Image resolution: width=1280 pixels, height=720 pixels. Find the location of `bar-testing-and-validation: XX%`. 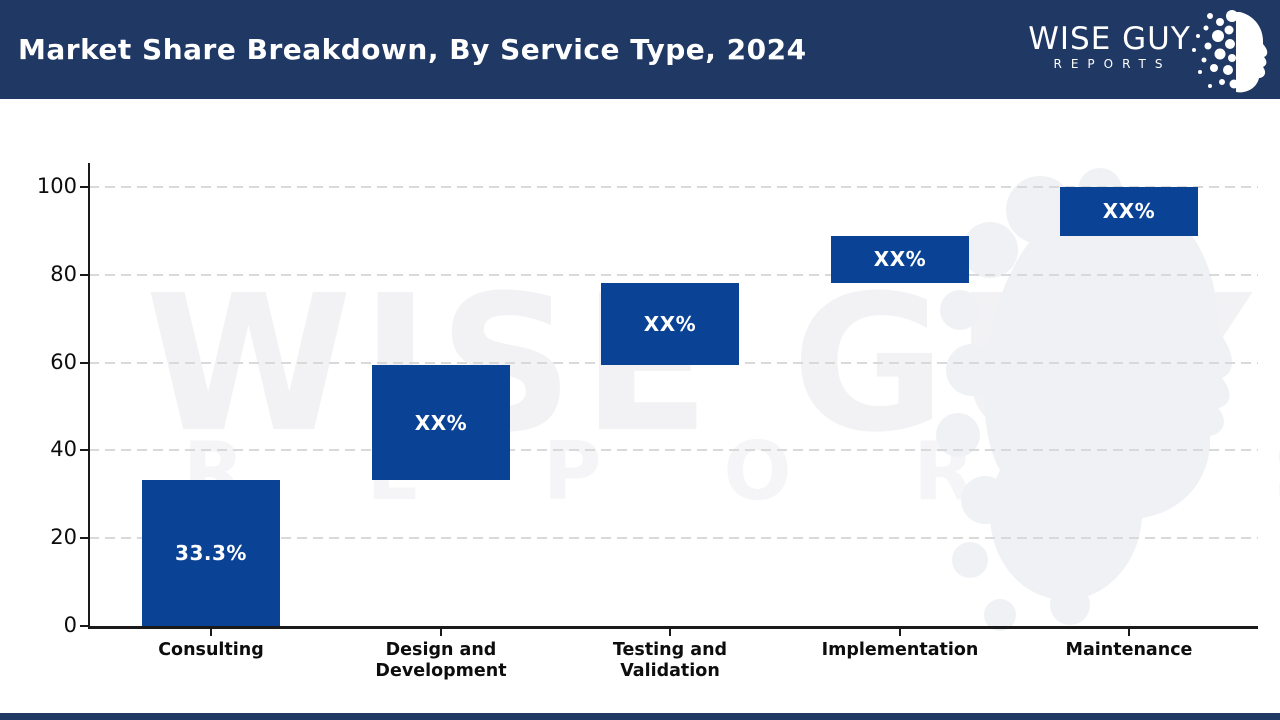

bar-testing-and-validation: XX% is located at coordinates (670, 324).